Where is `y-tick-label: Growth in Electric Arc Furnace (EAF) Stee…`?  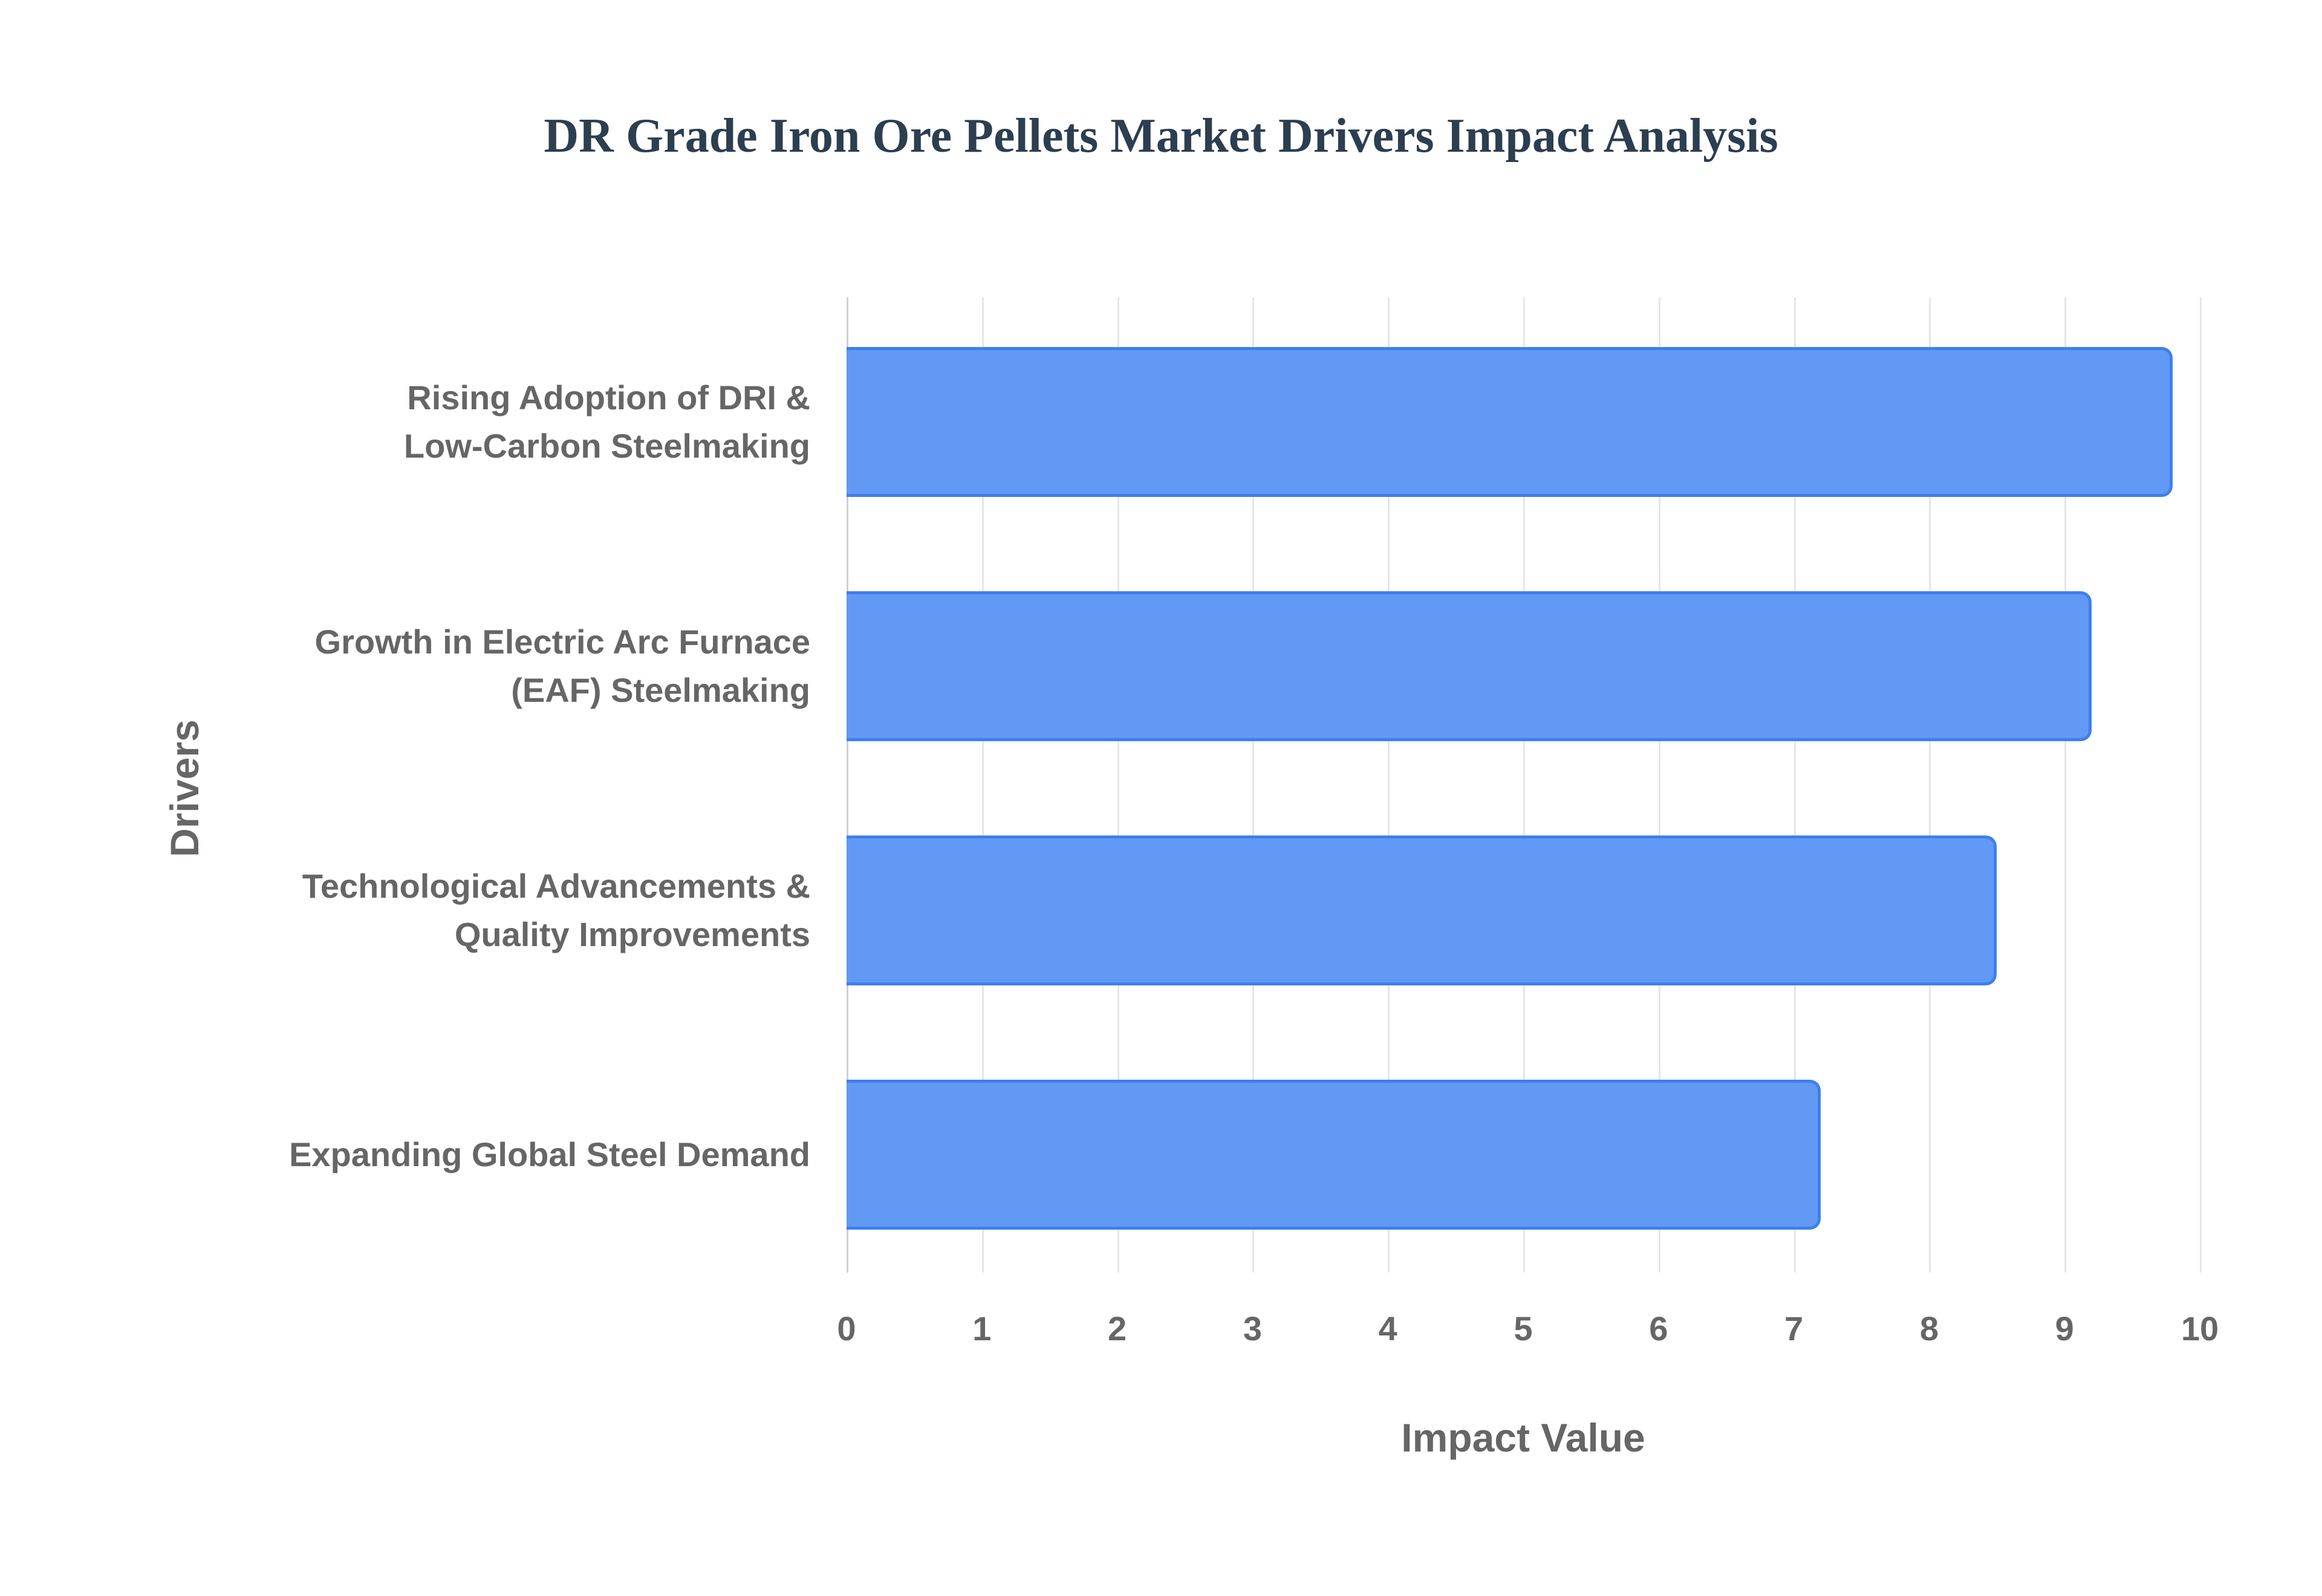
y-tick-label: Growth in Electric Arc Furnace (EAF) Stee… is located at coordinates (562, 666).